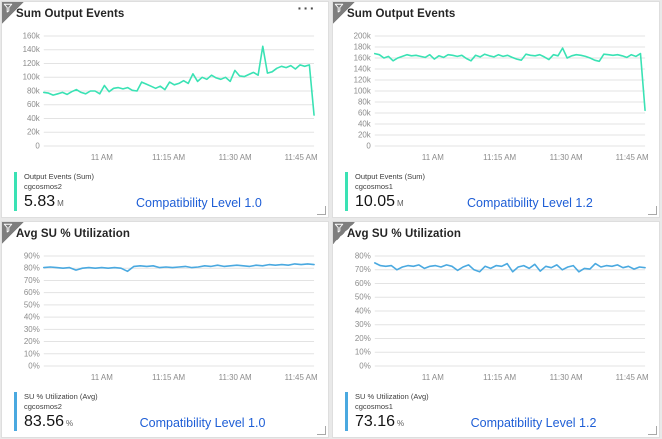 The image size is (662, 439). I want to click on legend-item: SU % Utilization (Avg) cgcosmos1 73.16%, so click(387, 411).